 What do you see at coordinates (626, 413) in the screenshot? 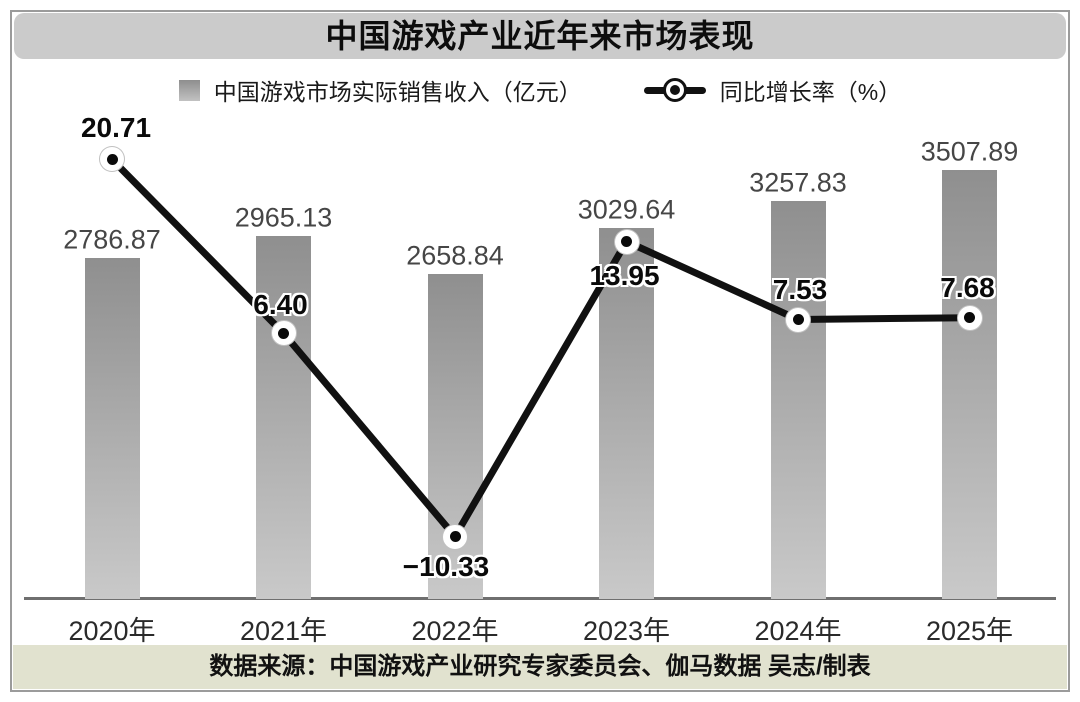
I see `bar-2023` at bounding box center [626, 413].